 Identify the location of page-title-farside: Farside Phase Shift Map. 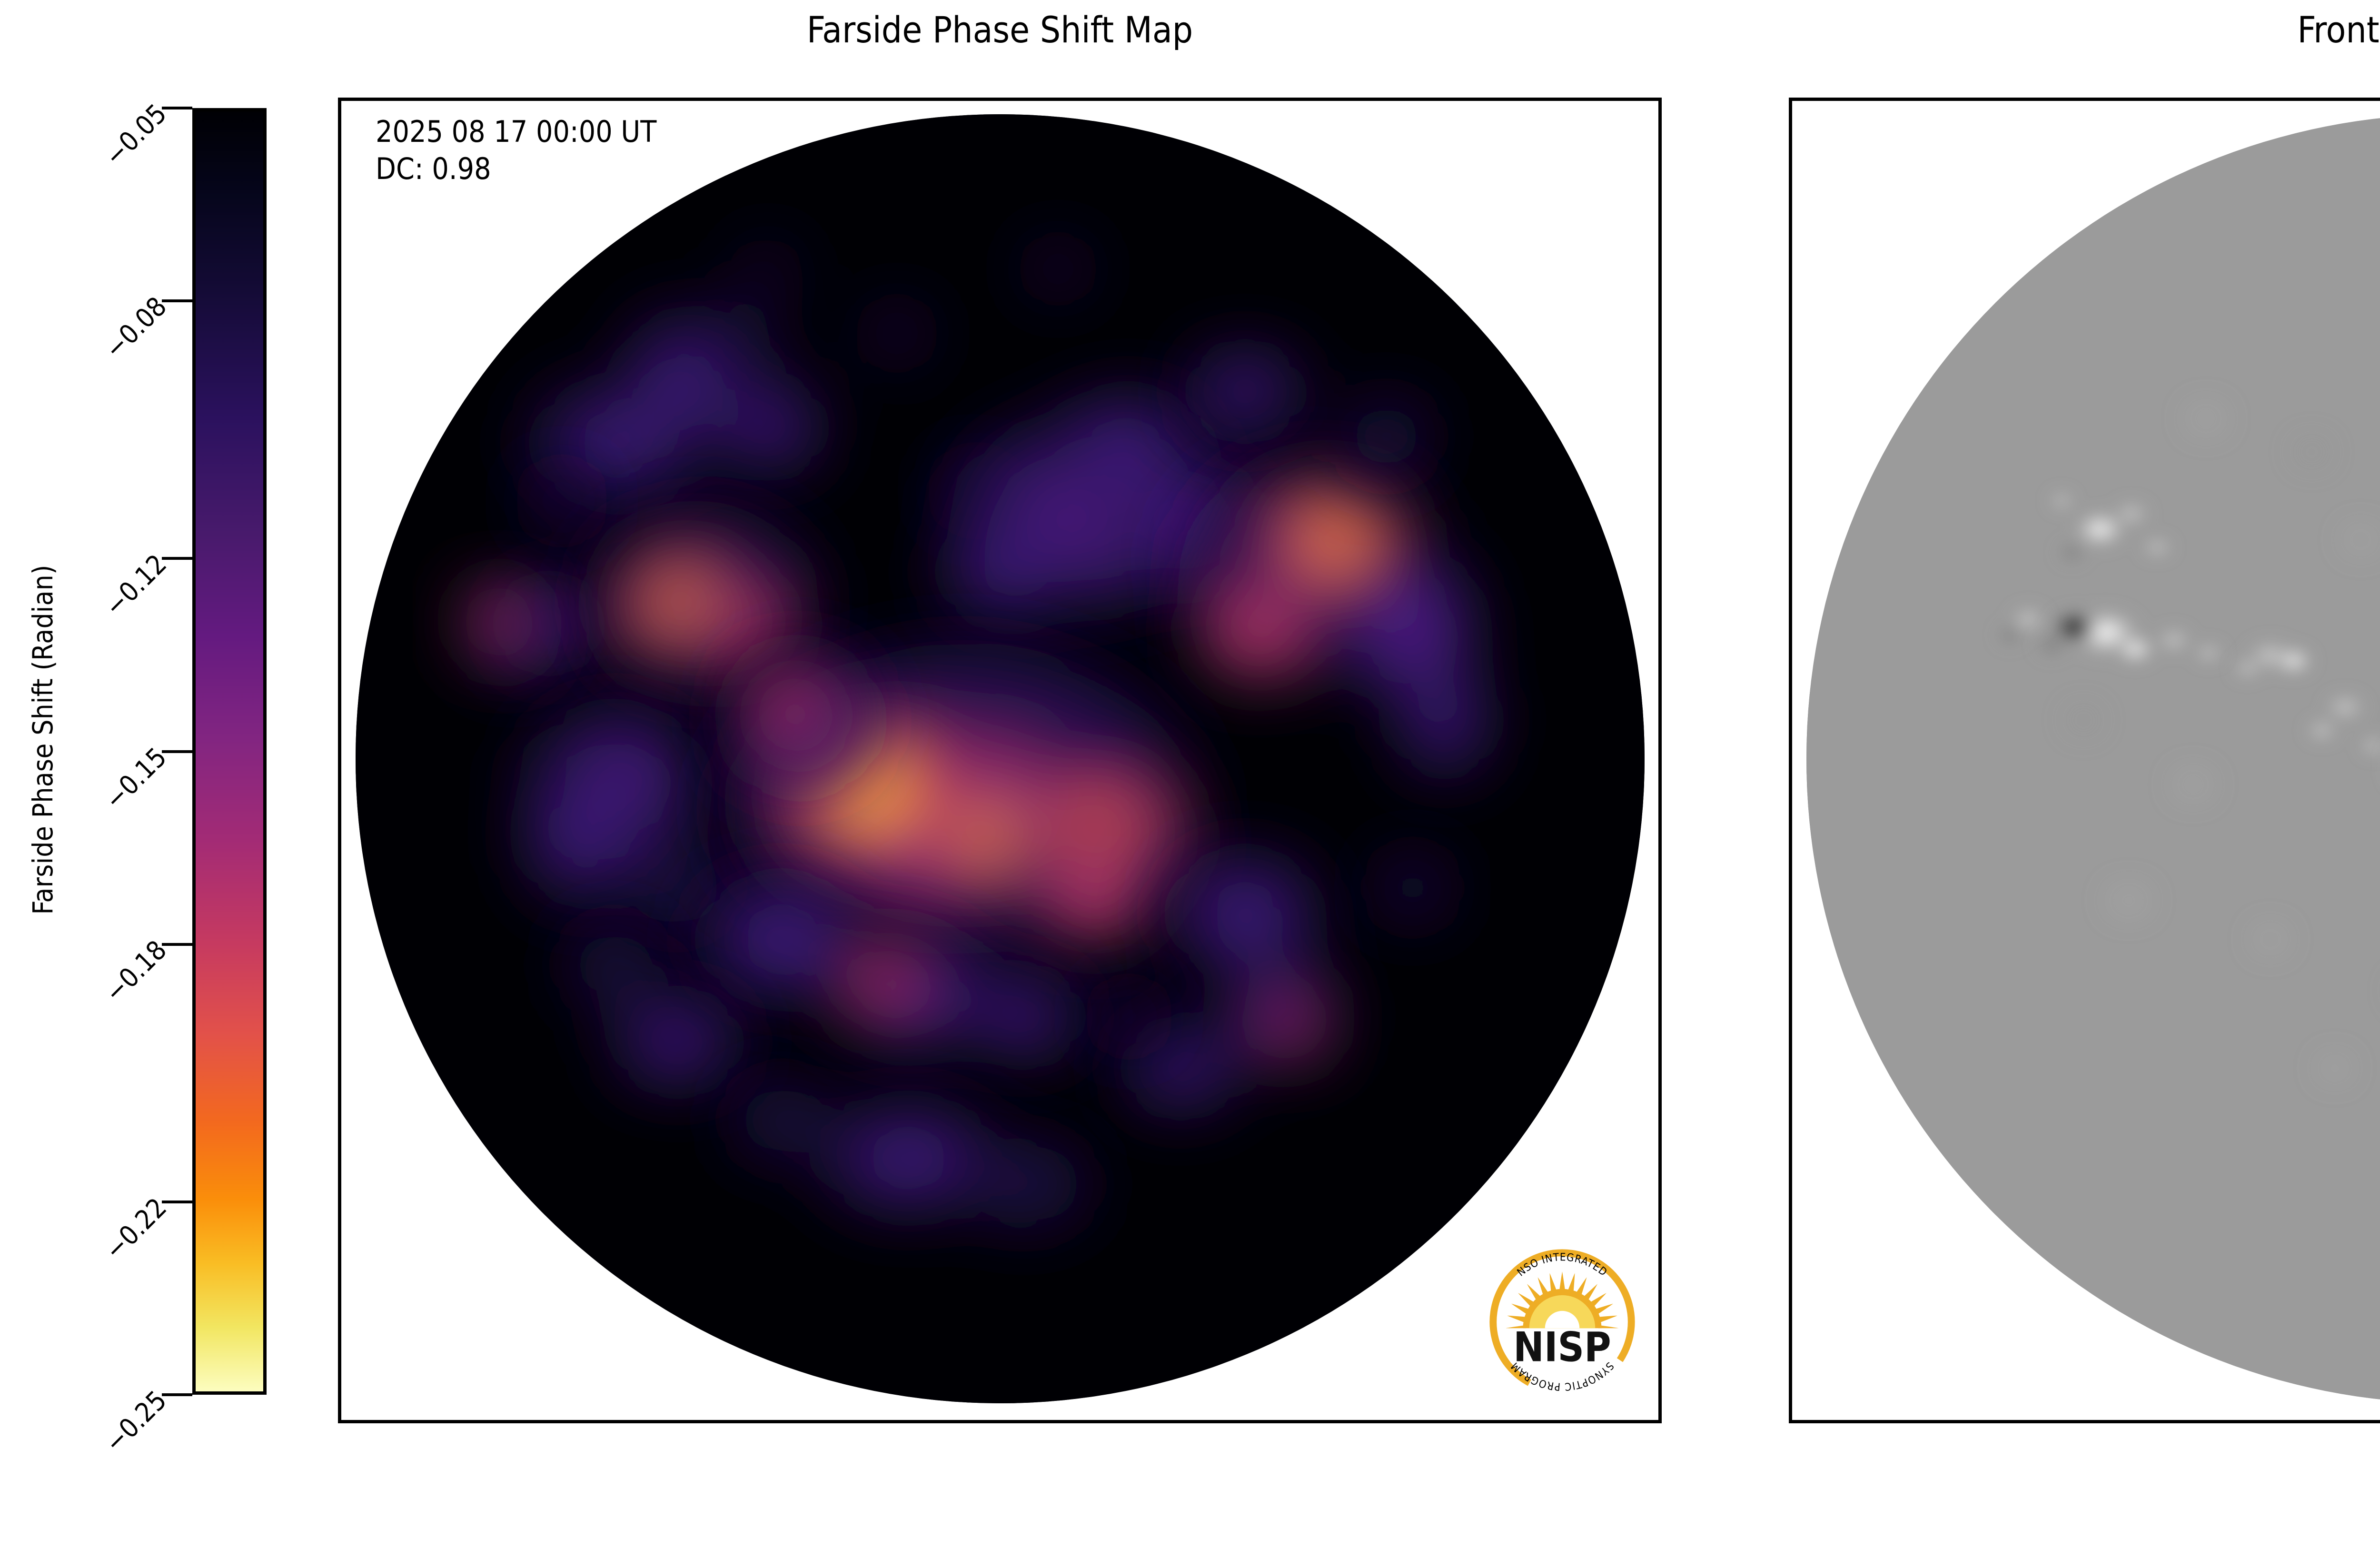
(1000, 30).